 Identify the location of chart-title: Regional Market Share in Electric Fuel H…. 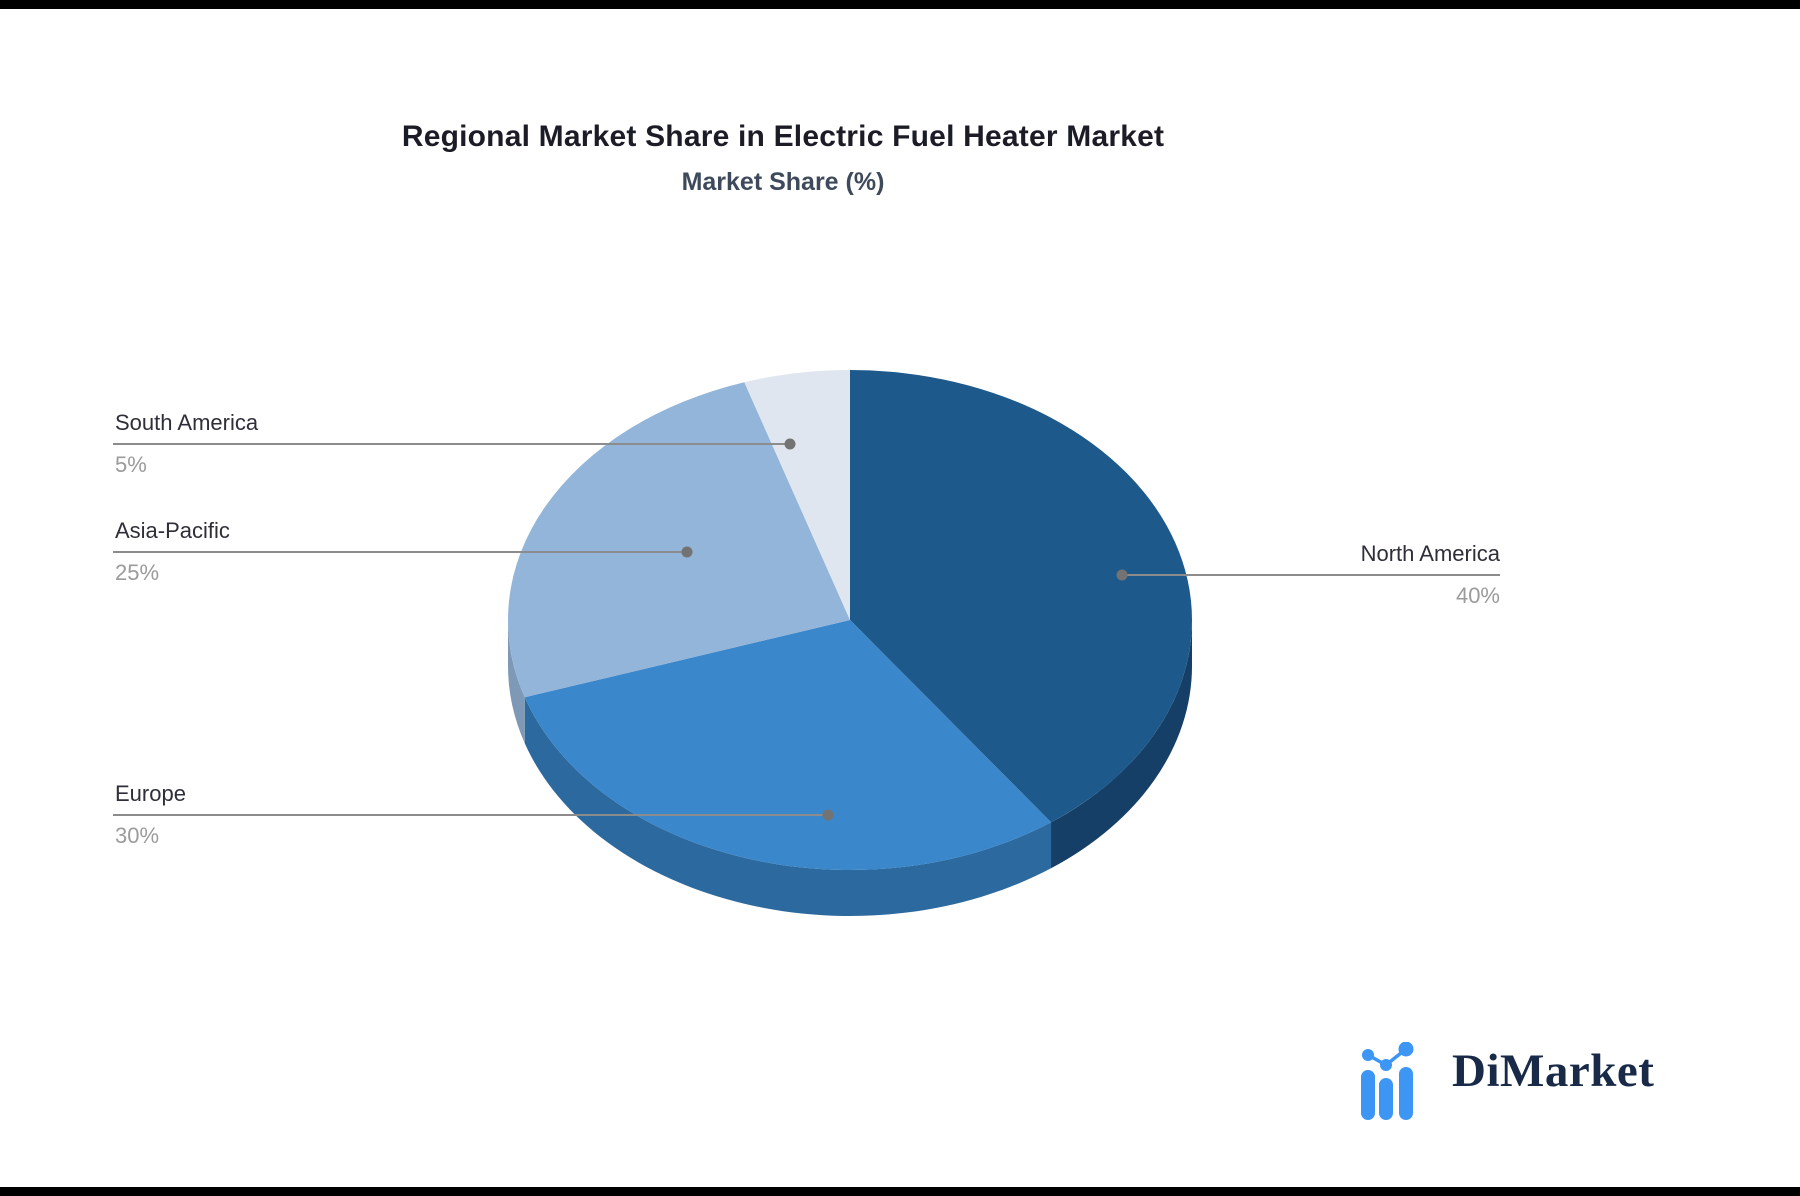
(783, 136).